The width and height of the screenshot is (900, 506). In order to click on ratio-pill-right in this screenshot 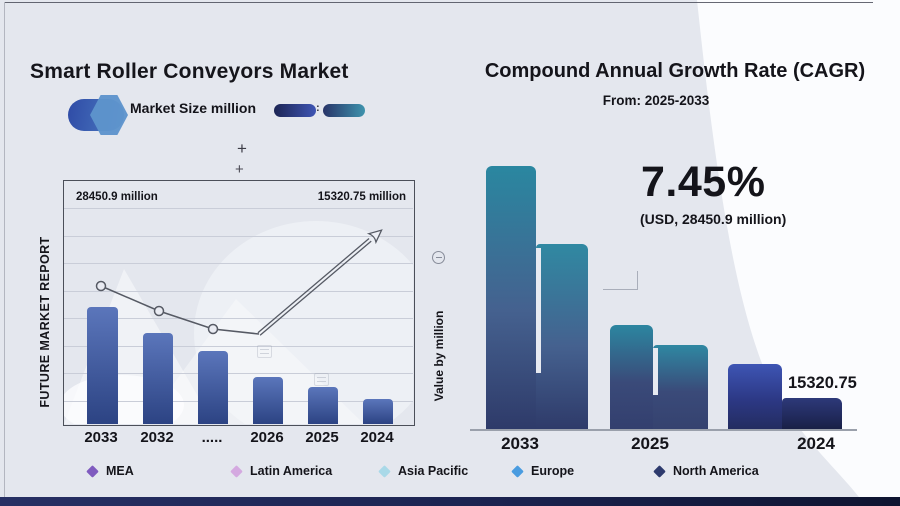, I will do `click(344, 110)`.